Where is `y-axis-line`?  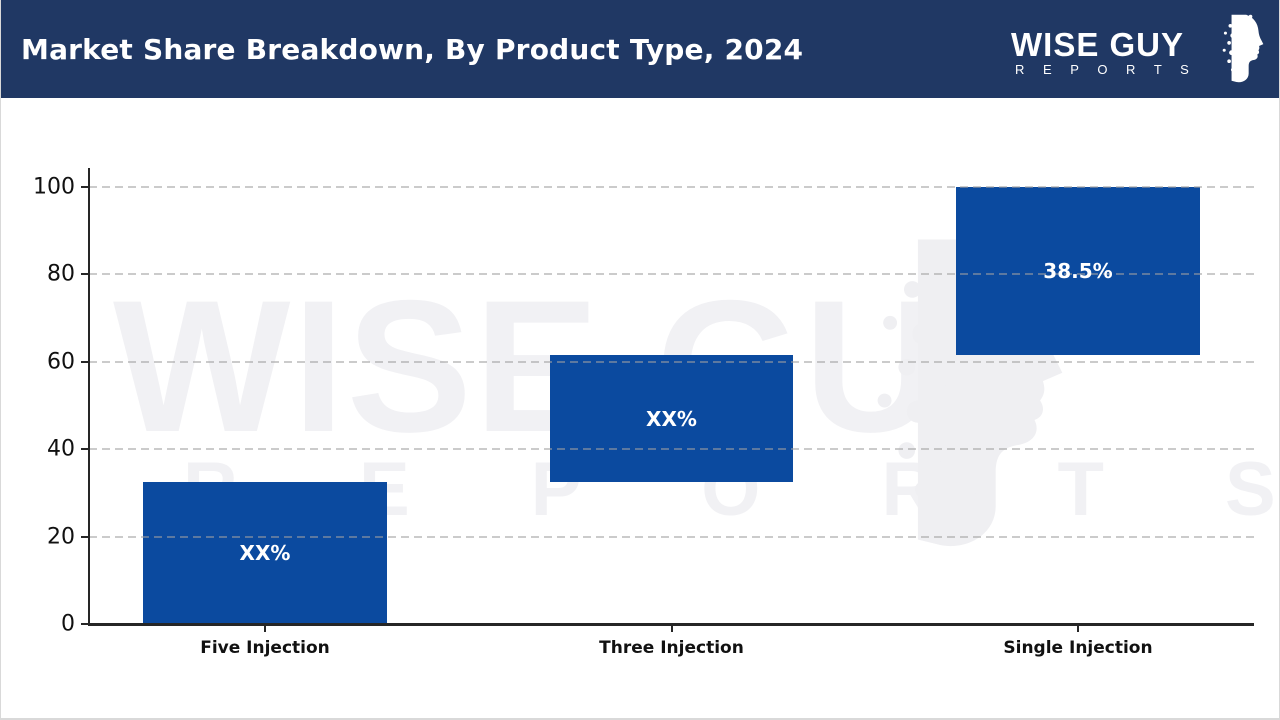
y-axis-line is located at coordinates (89, 397).